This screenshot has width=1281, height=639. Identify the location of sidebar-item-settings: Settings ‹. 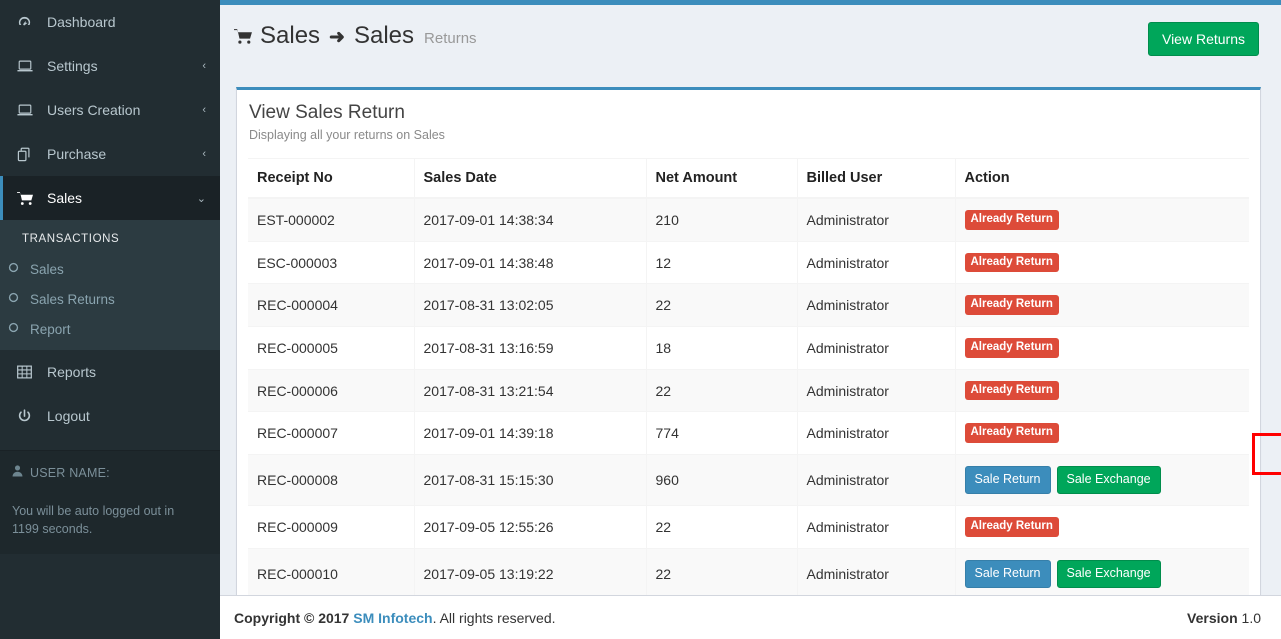
(110, 66).